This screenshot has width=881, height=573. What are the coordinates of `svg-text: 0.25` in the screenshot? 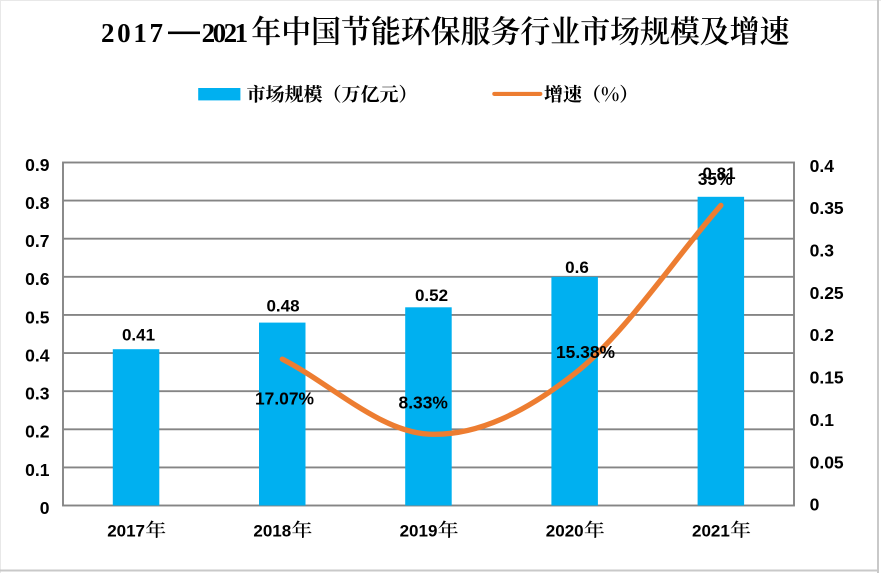 It's located at (827, 293).